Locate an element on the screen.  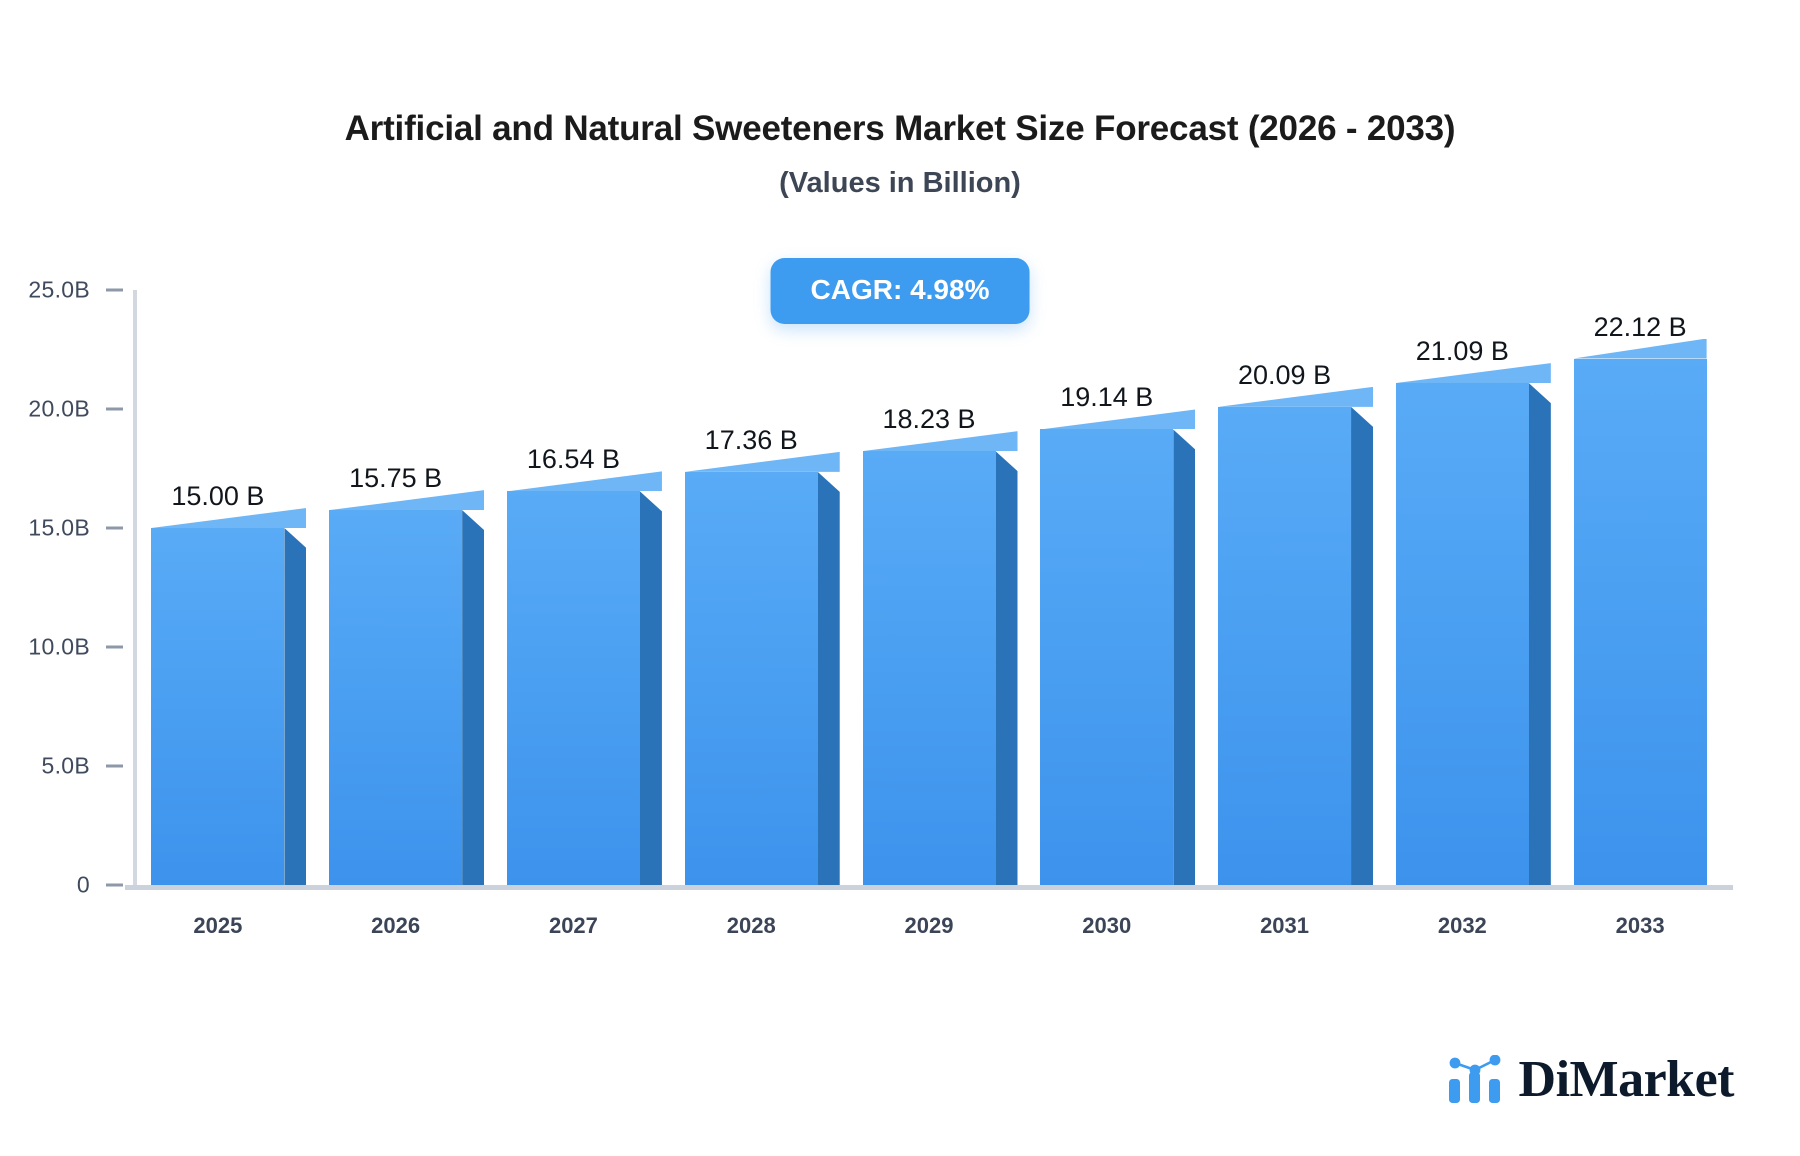
x-axis-category-label: 2026 is located at coordinates (396, 925).